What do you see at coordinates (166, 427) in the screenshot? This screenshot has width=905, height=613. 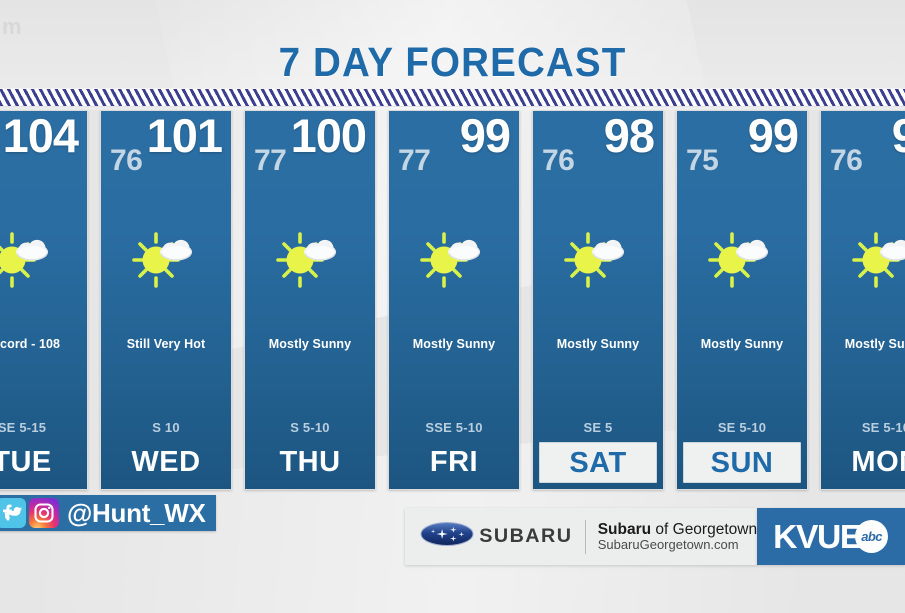 I see `wind-text: S 10` at bounding box center [166, 427].